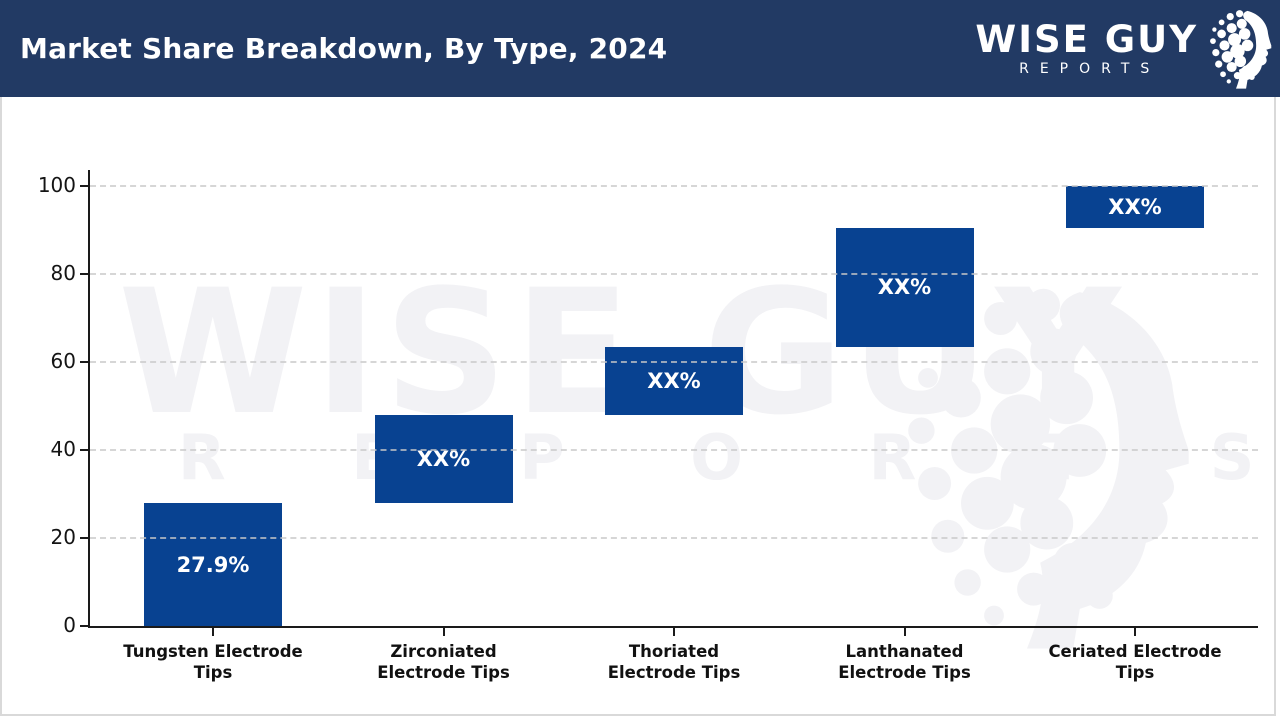  Describe the element at coordinates (674, 662) in the screenshot. I see `x-category-label: Thoriated Electrode Tips` at that location.